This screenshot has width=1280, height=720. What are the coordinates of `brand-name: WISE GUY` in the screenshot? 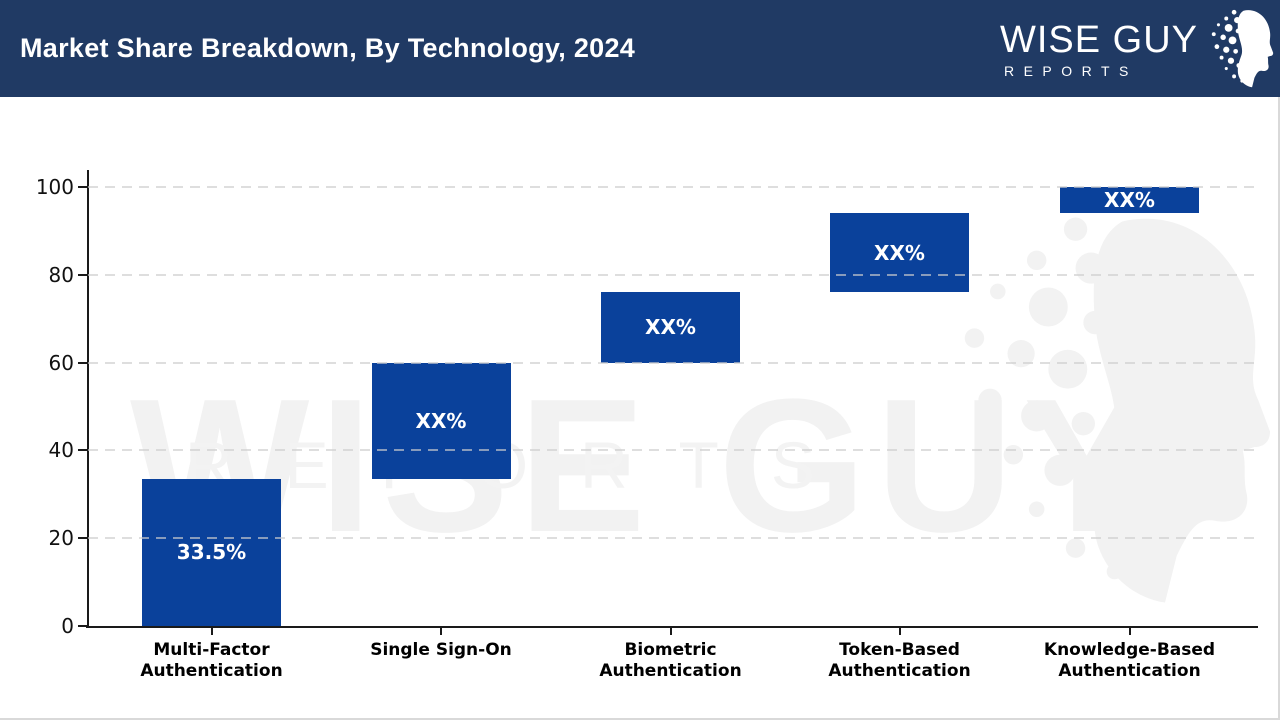 It's located at (1098, 39).